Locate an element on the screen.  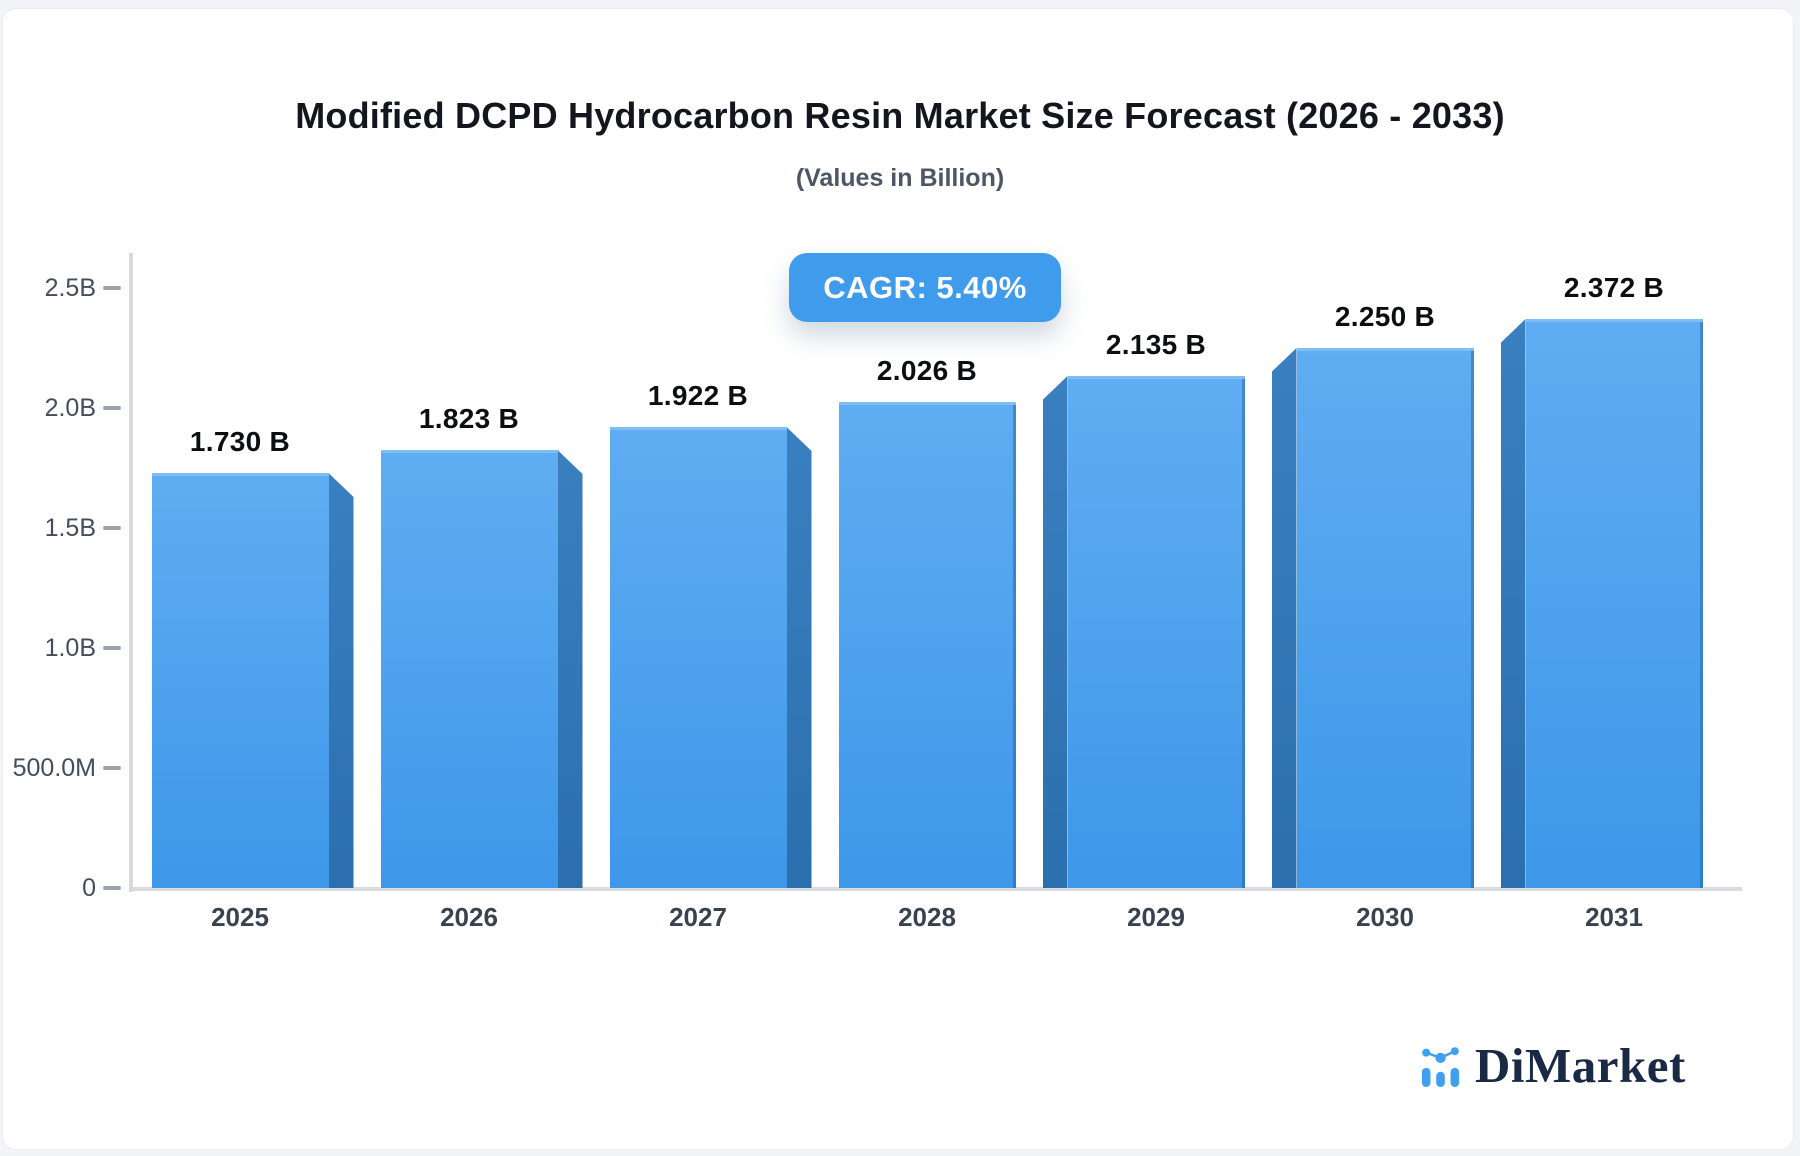
bar-value-label-2031: 2.372 B is located at coordinates (1614, 287).